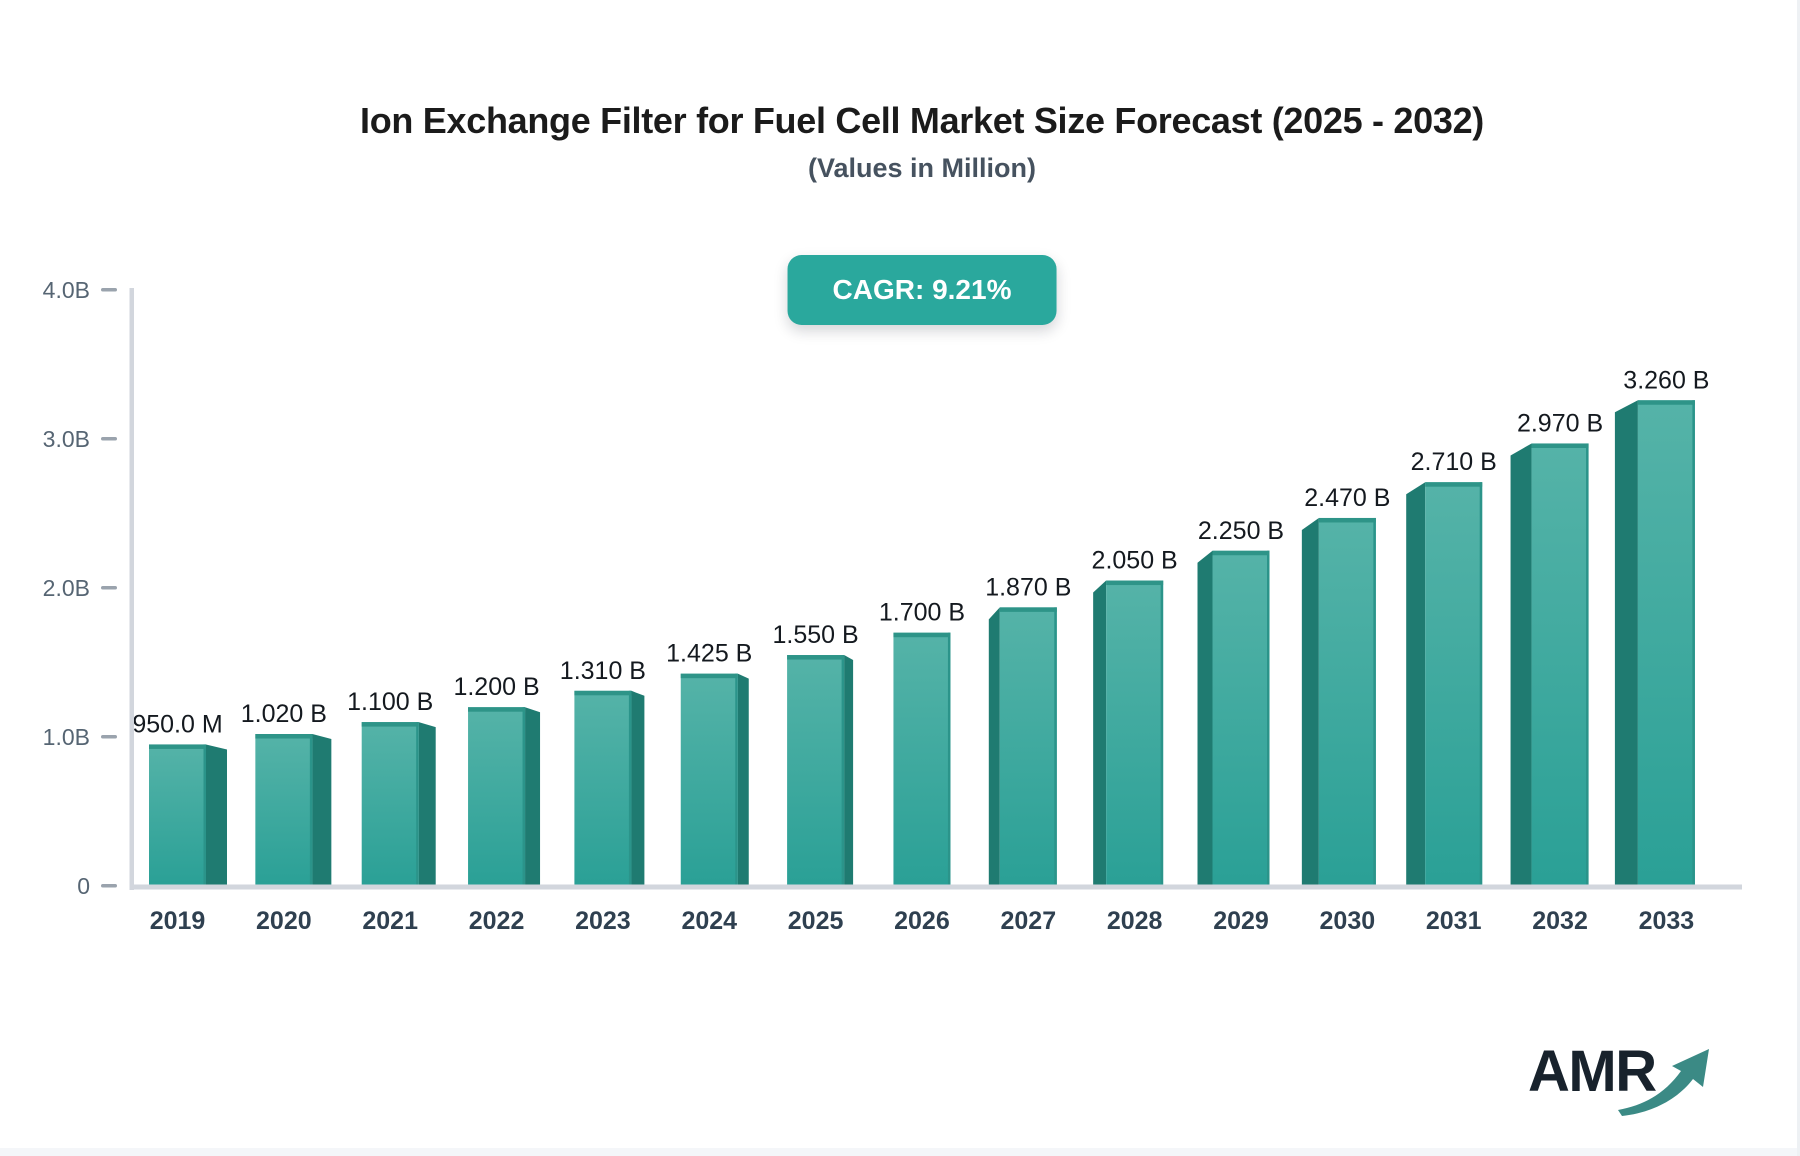  What do you see at coordinates (1663, 1082) in the screenshot?
I see `trend-up-arrow-icon` at bounding box center [1663, 1082].